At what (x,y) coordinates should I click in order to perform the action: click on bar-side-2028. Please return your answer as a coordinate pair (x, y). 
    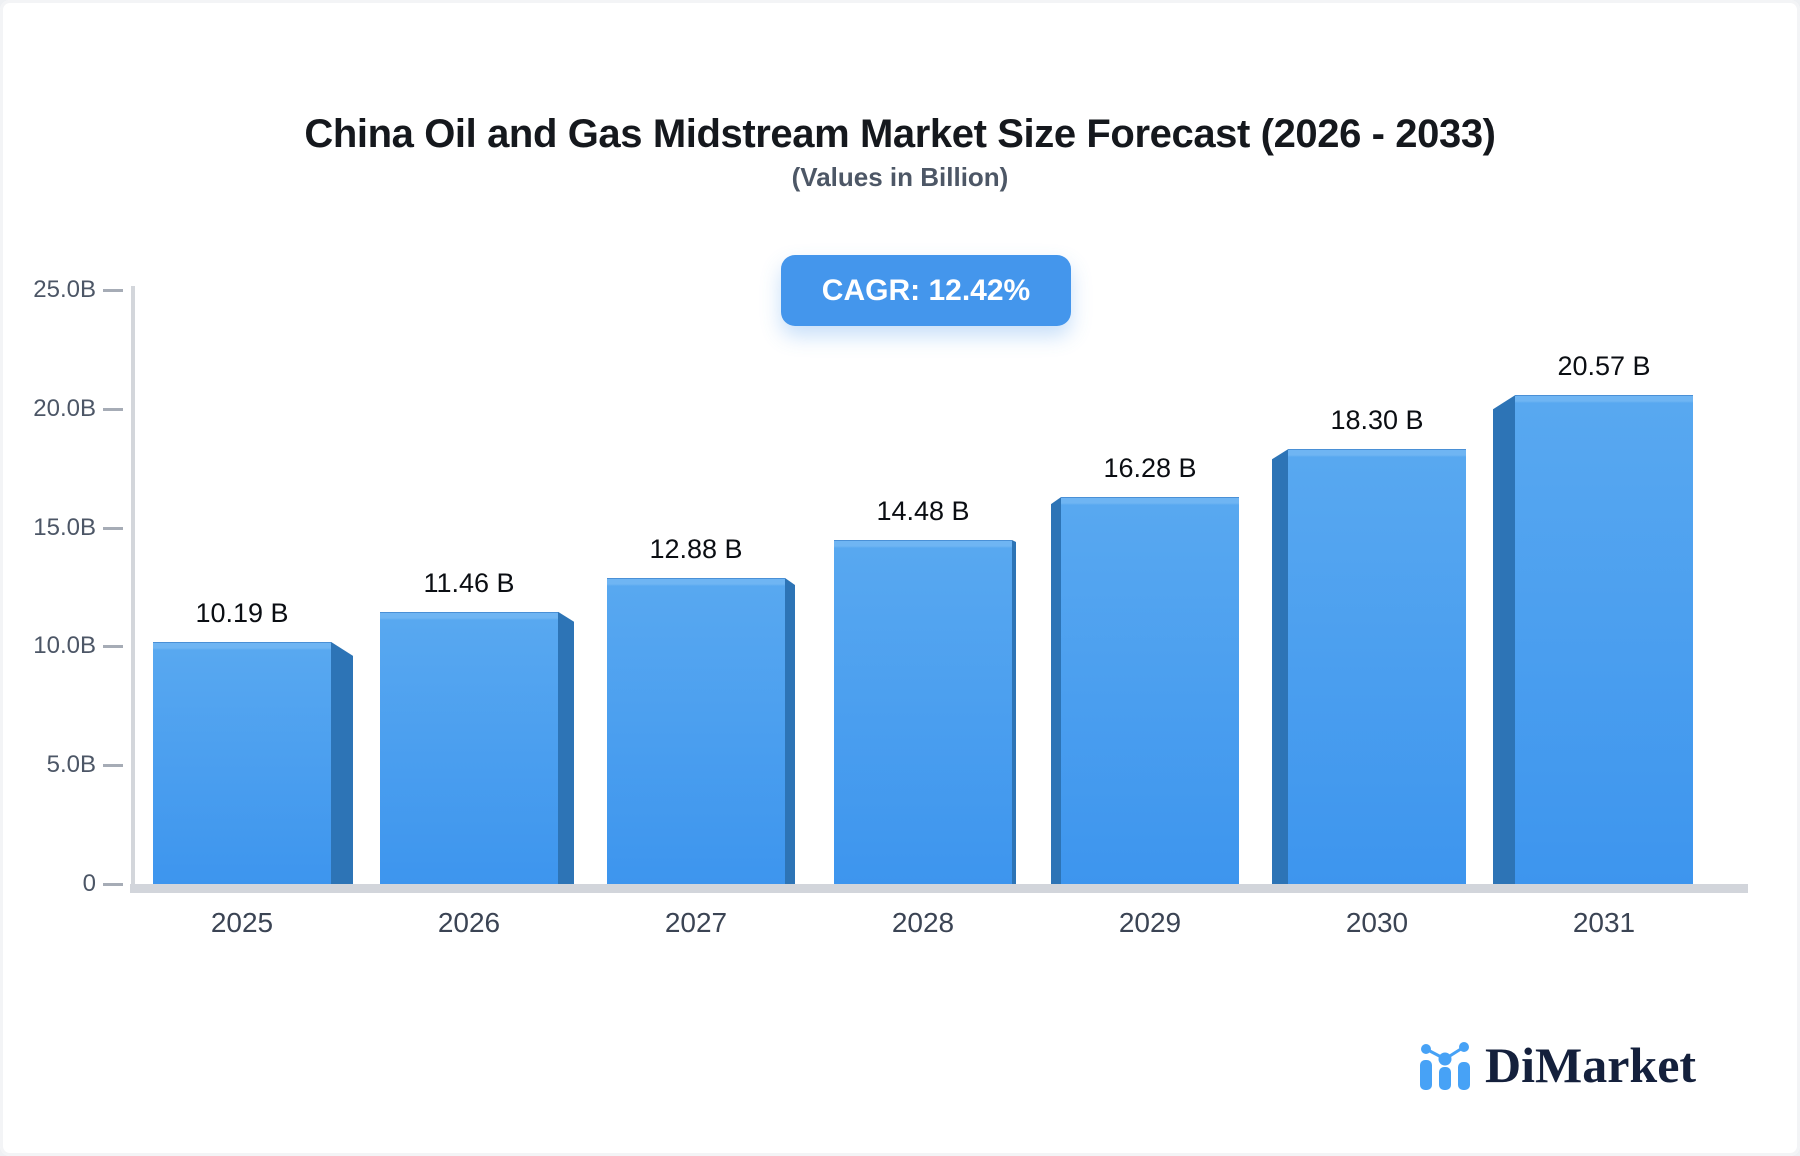
    Looking at the image, I should click on (1014, 711).